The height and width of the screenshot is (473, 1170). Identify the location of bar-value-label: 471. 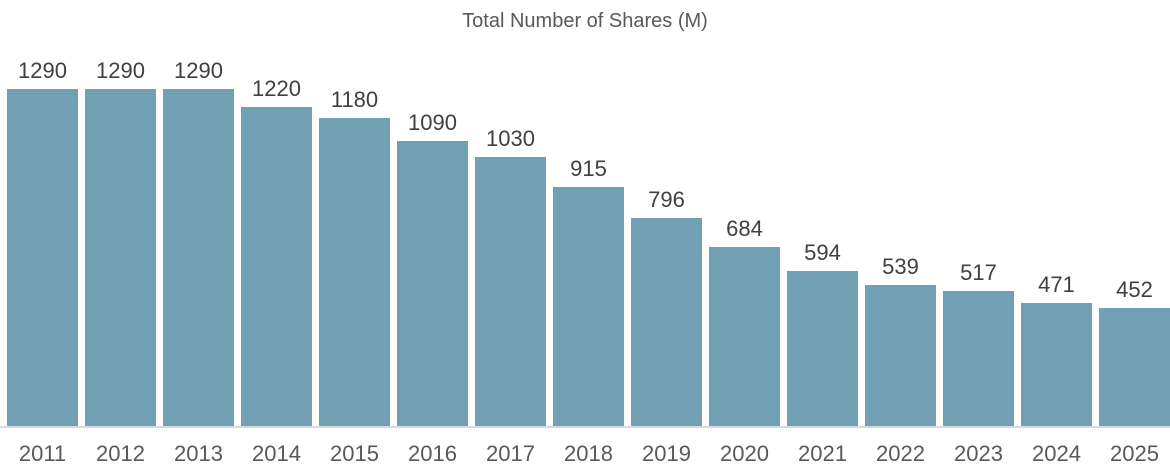
(1056, 284).